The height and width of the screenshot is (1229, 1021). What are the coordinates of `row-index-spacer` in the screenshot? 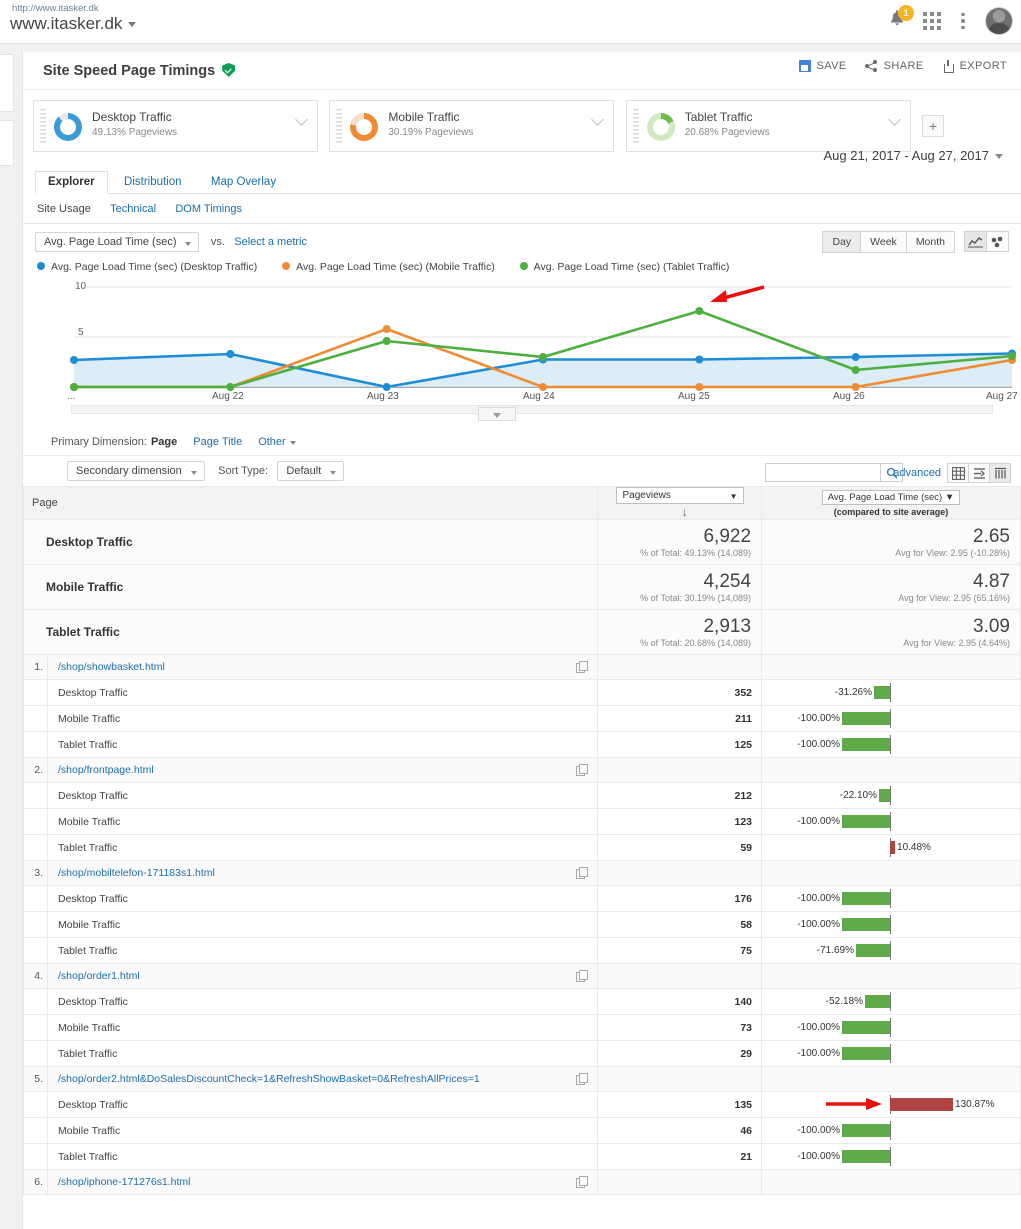 It's located at (35, 1053).